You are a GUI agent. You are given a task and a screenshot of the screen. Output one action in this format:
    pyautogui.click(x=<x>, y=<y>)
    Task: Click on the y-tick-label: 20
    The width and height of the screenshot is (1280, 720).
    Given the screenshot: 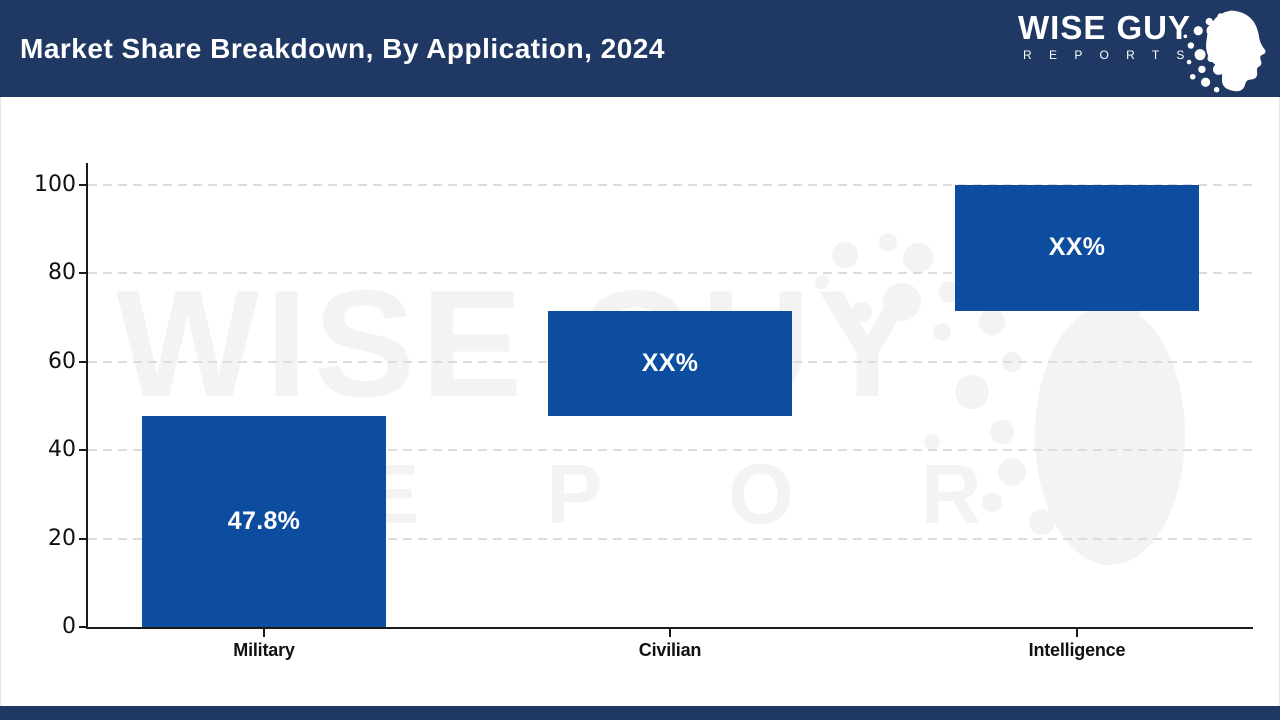 What is the action you would take?
    pyautogui.click(x=62, y=538)
    